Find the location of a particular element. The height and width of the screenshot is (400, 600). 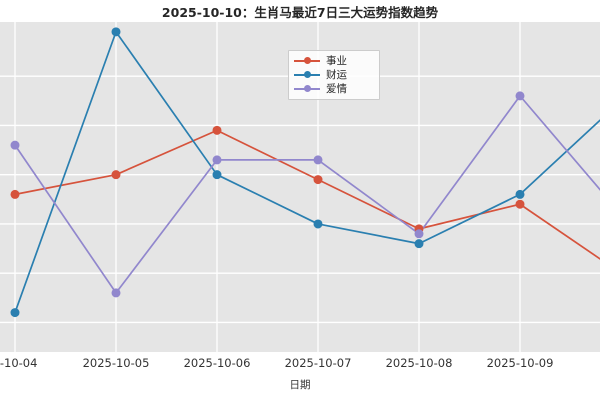

legend-label-wealth: 财运 is located at coordinates (336, 75).